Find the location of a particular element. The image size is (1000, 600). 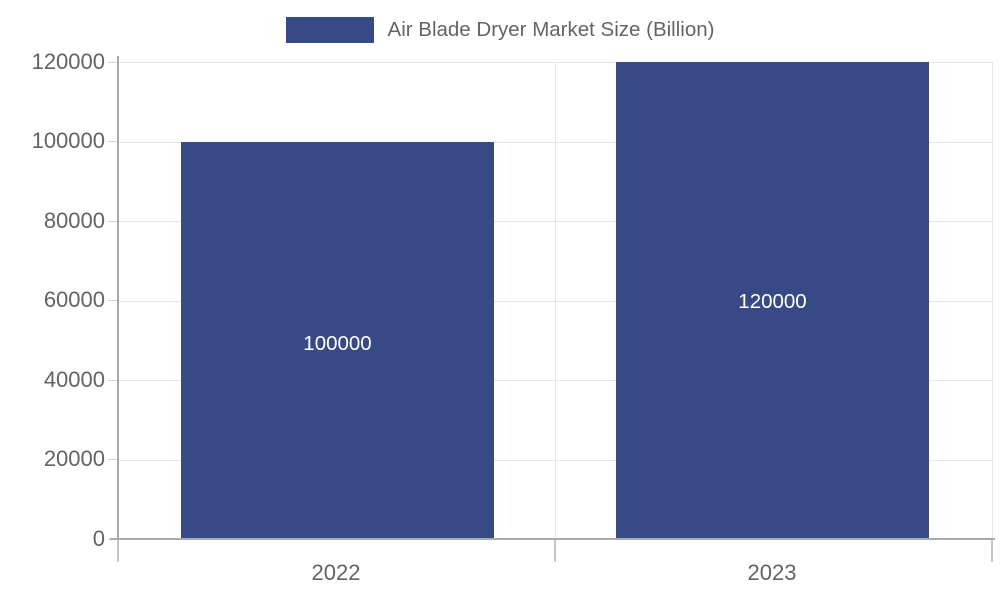

y-tick-label-100000: 100000 is located at coordinates (68, 140).